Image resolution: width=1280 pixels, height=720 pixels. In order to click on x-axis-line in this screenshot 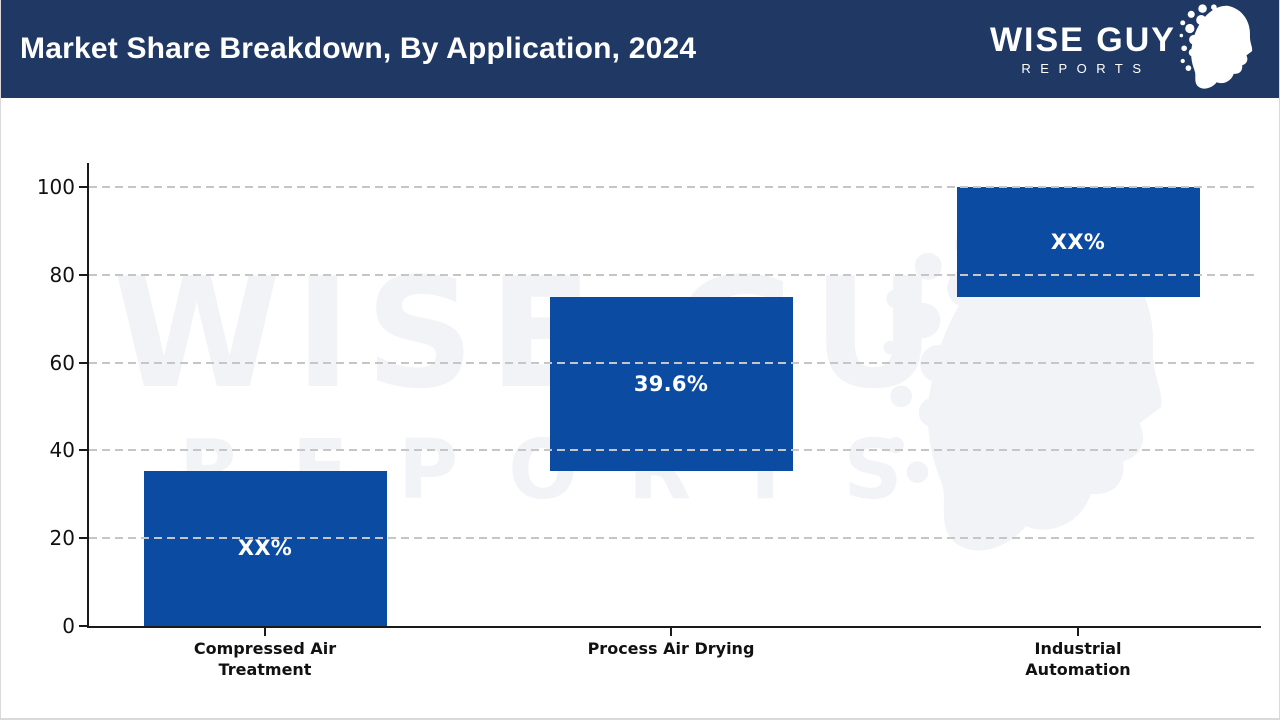, I will do `click(674, 627)`.